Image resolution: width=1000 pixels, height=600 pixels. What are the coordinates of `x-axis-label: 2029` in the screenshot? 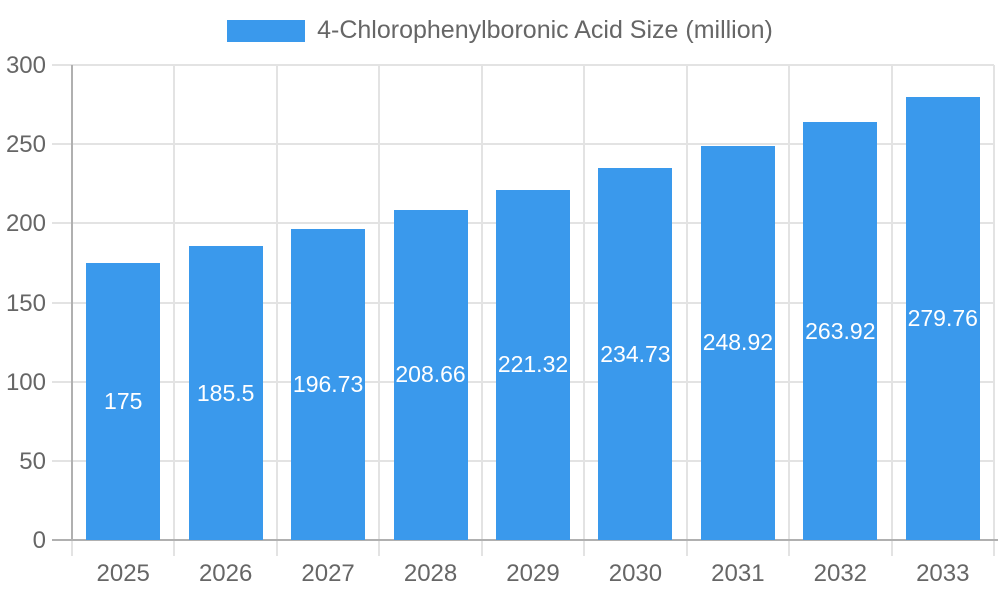 It's located at (533, 573).